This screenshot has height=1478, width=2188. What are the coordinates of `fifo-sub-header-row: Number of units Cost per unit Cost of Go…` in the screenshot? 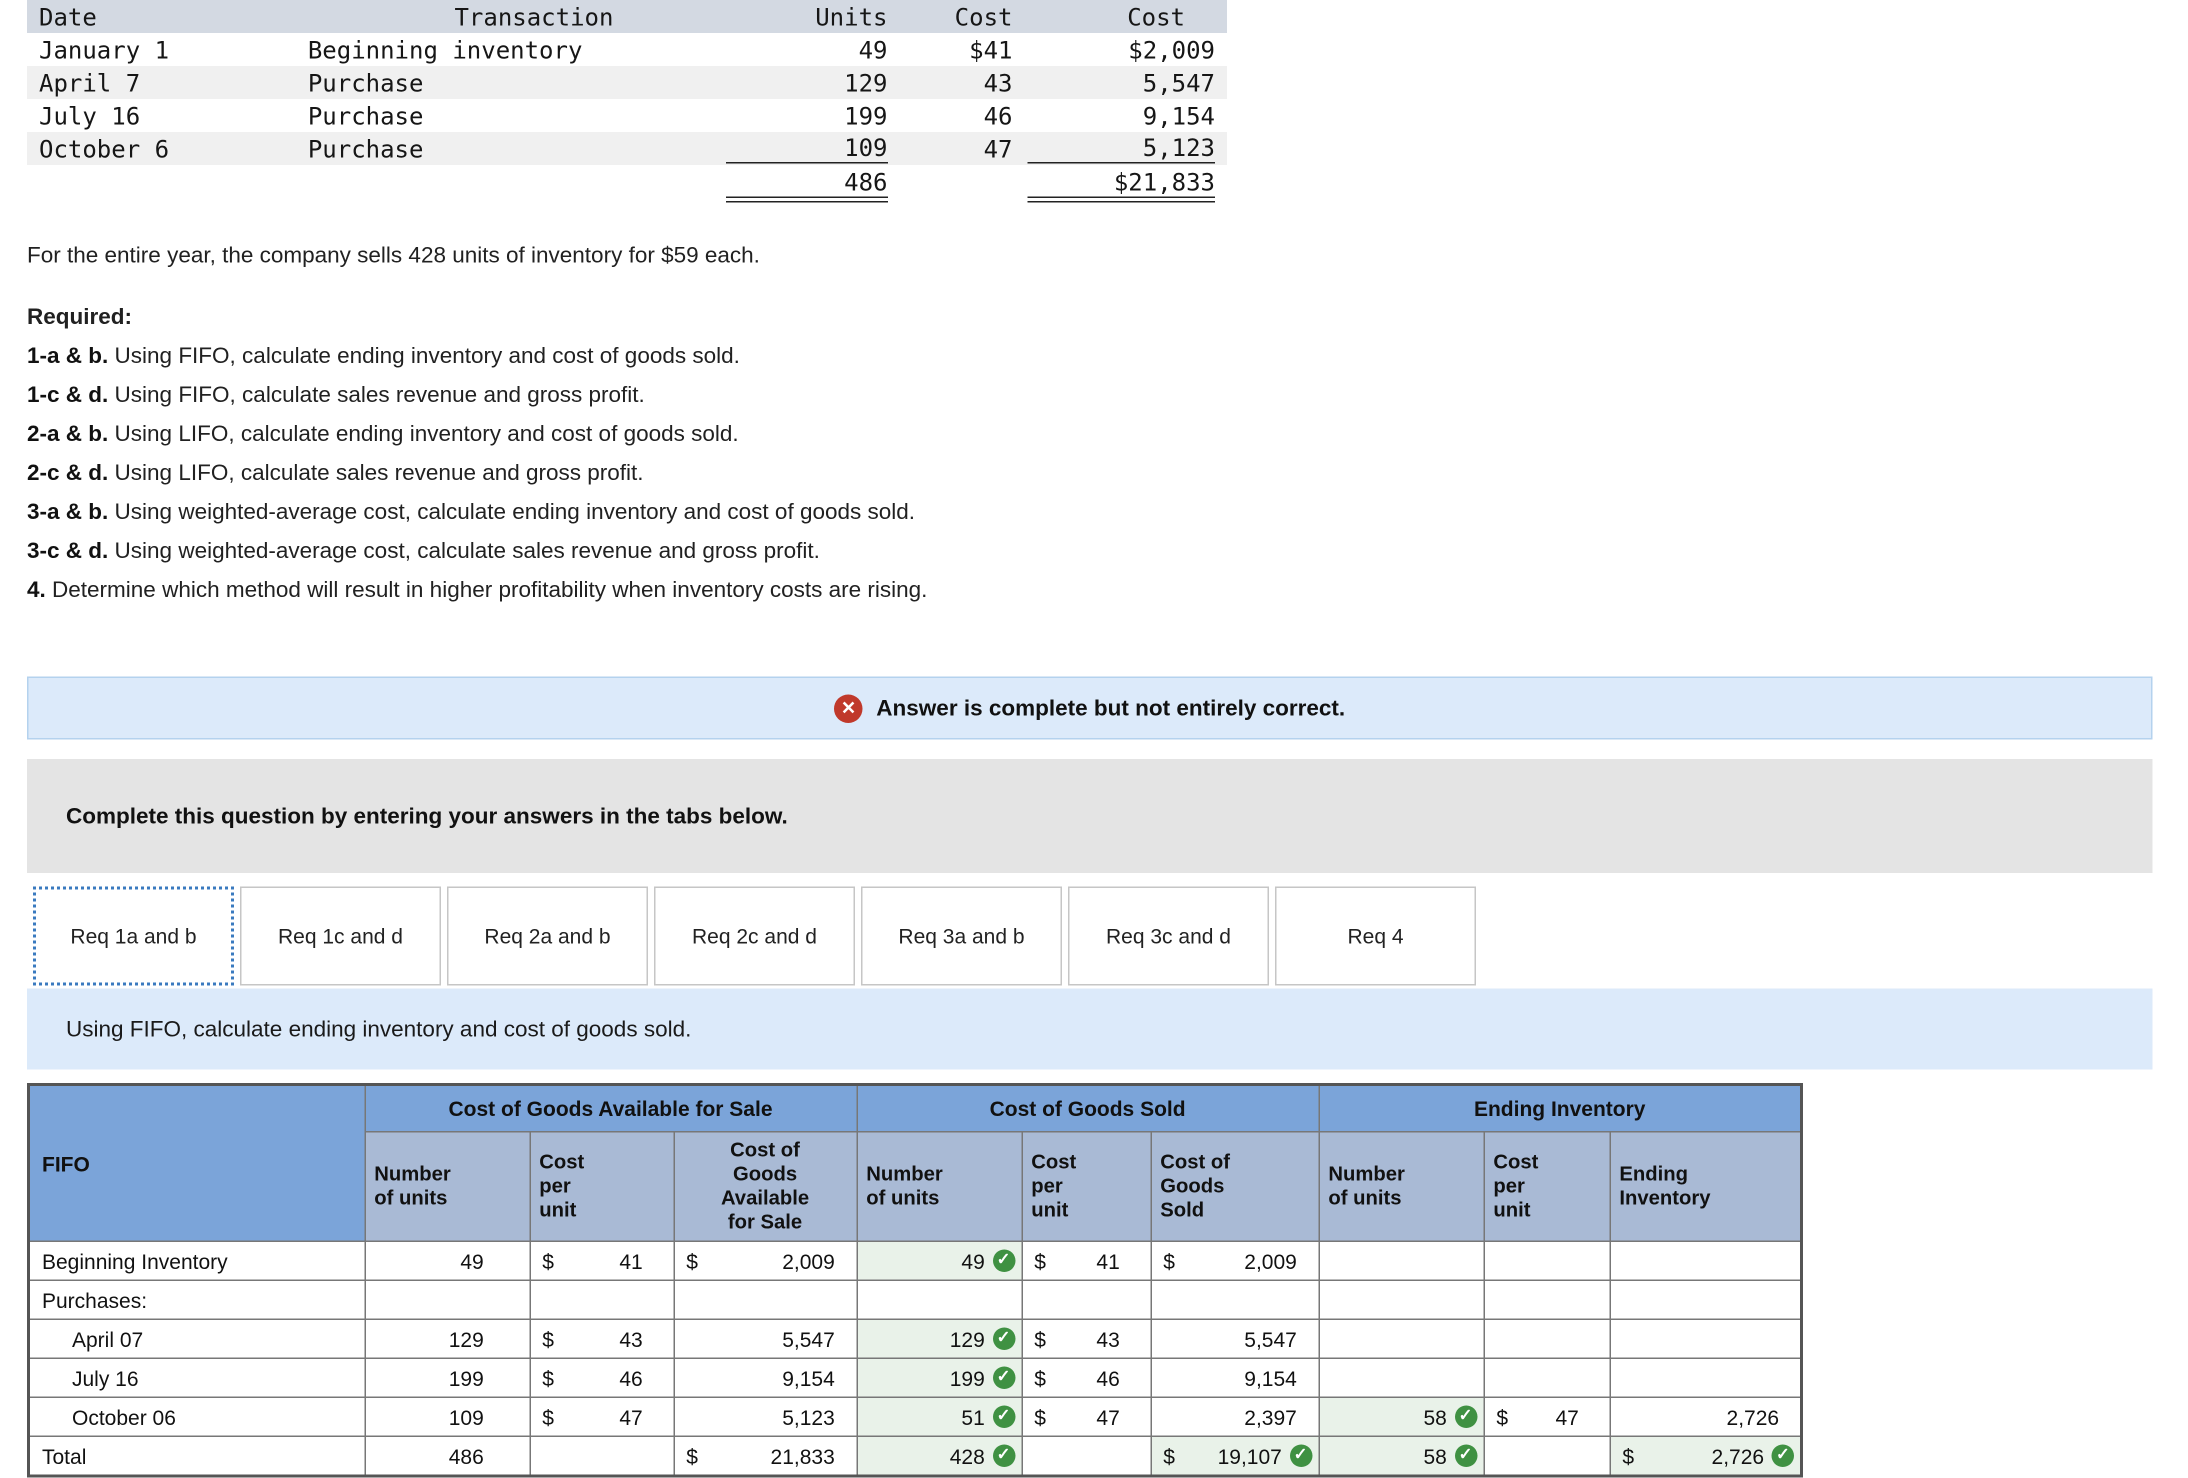 It's located at (916, 1186).